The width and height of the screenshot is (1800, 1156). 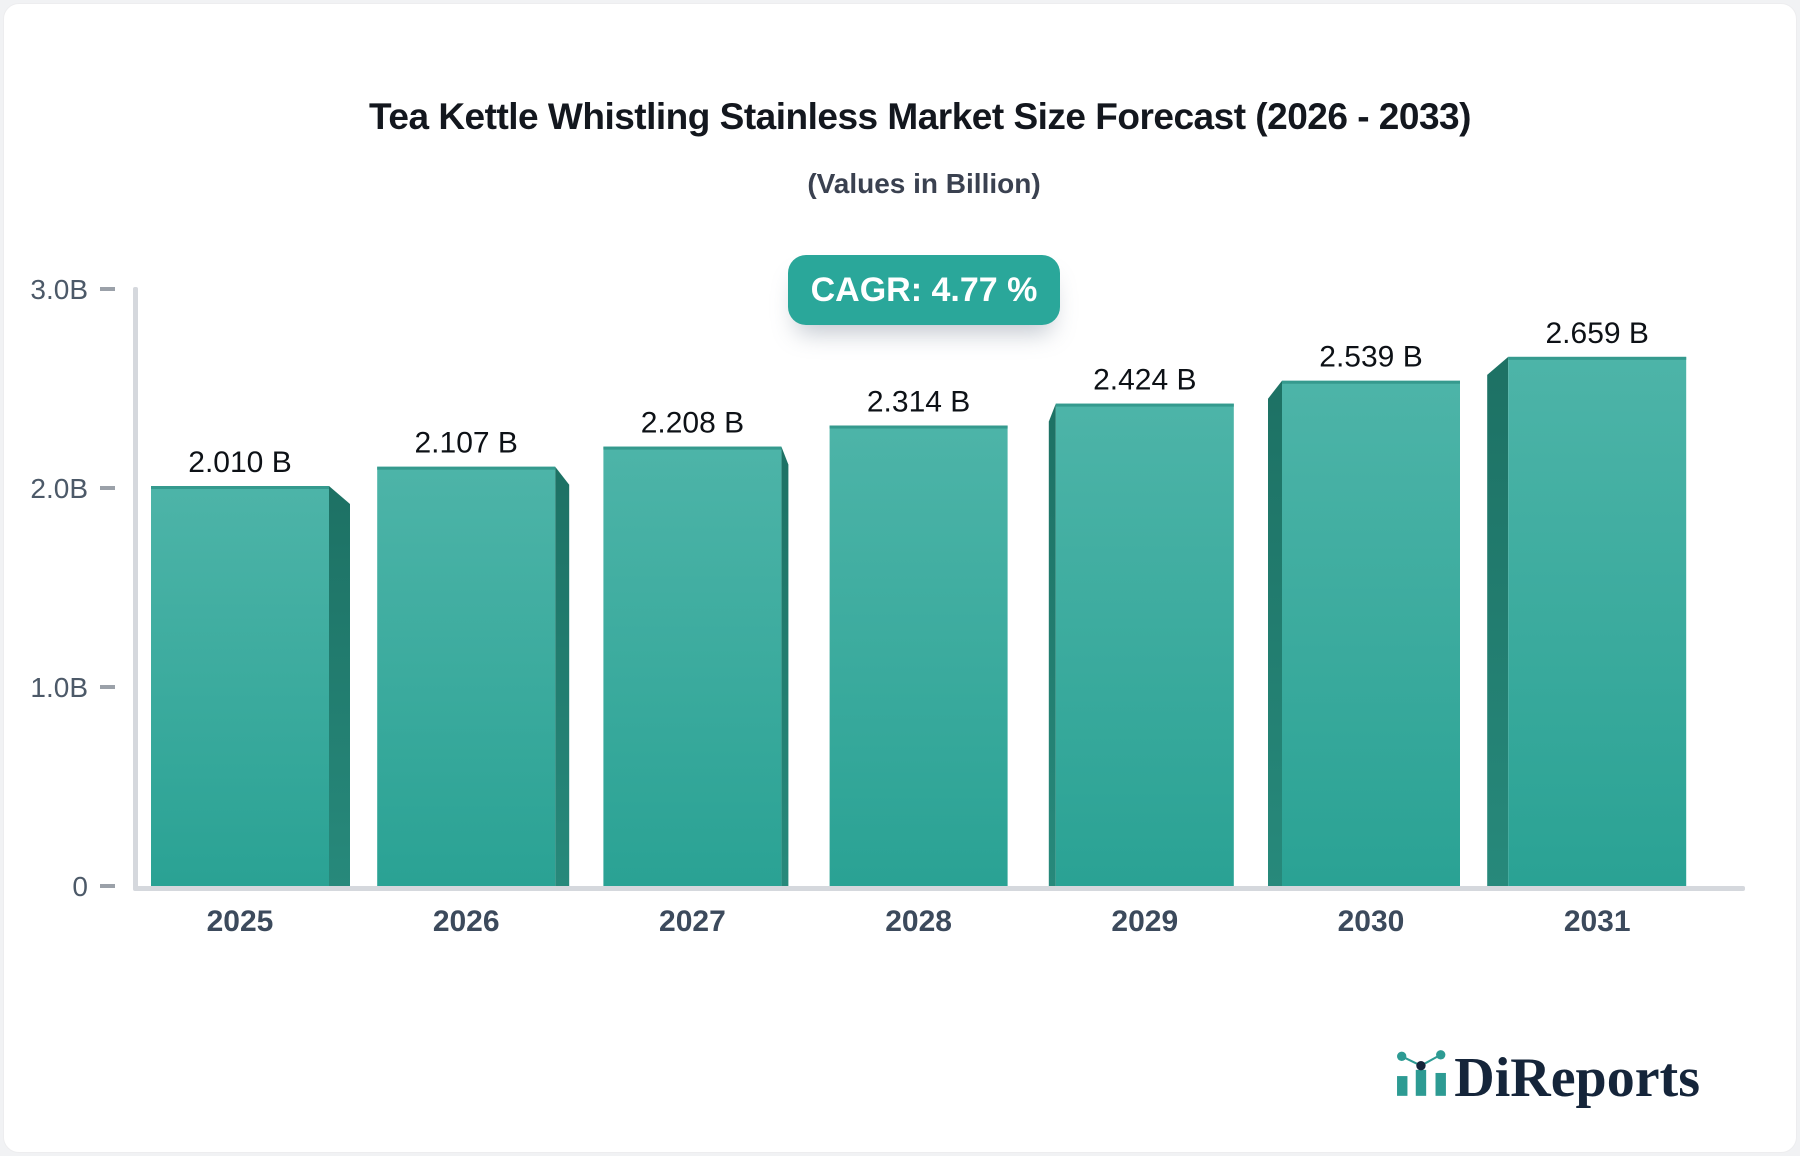 I want to click on bar-value-label: 2.539 B, so click(x=1370, y=357).